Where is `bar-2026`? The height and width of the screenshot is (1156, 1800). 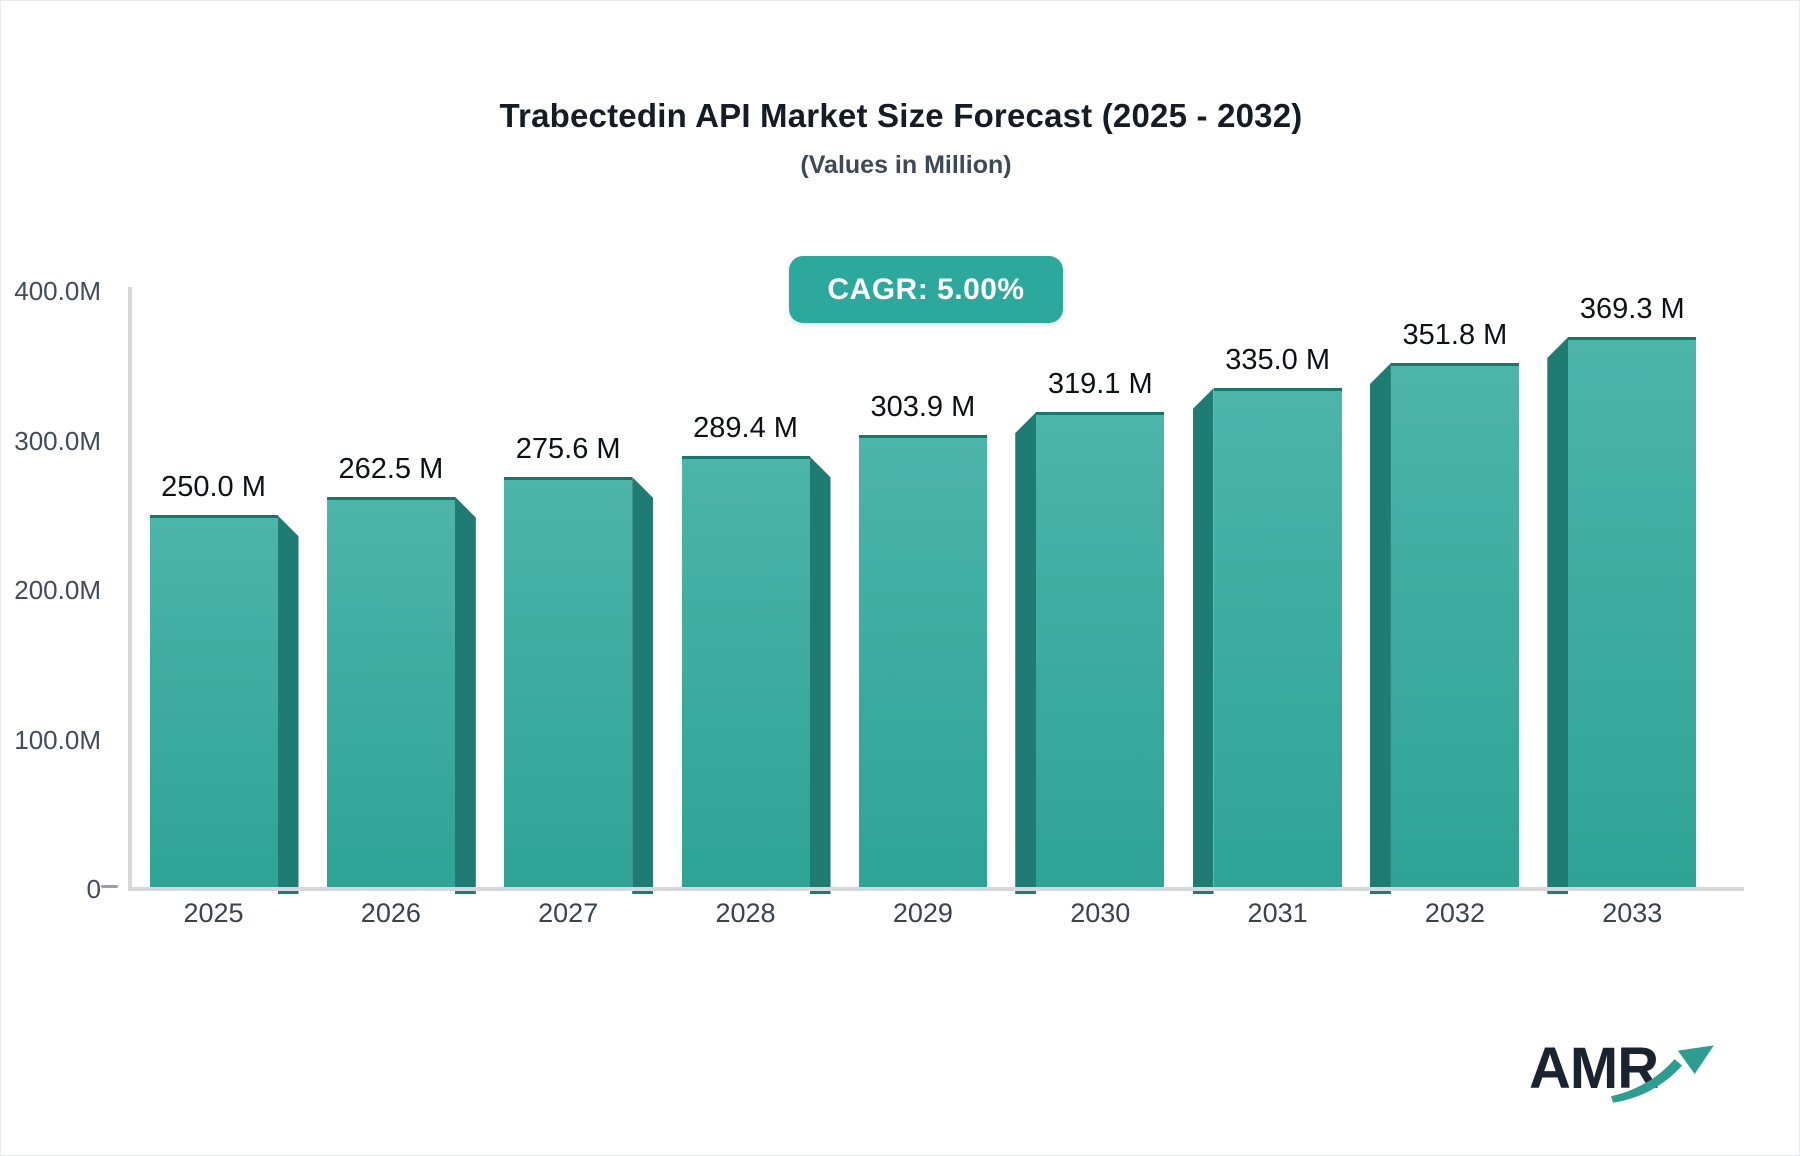 bar-2026 is located at coordinates (390, 693).